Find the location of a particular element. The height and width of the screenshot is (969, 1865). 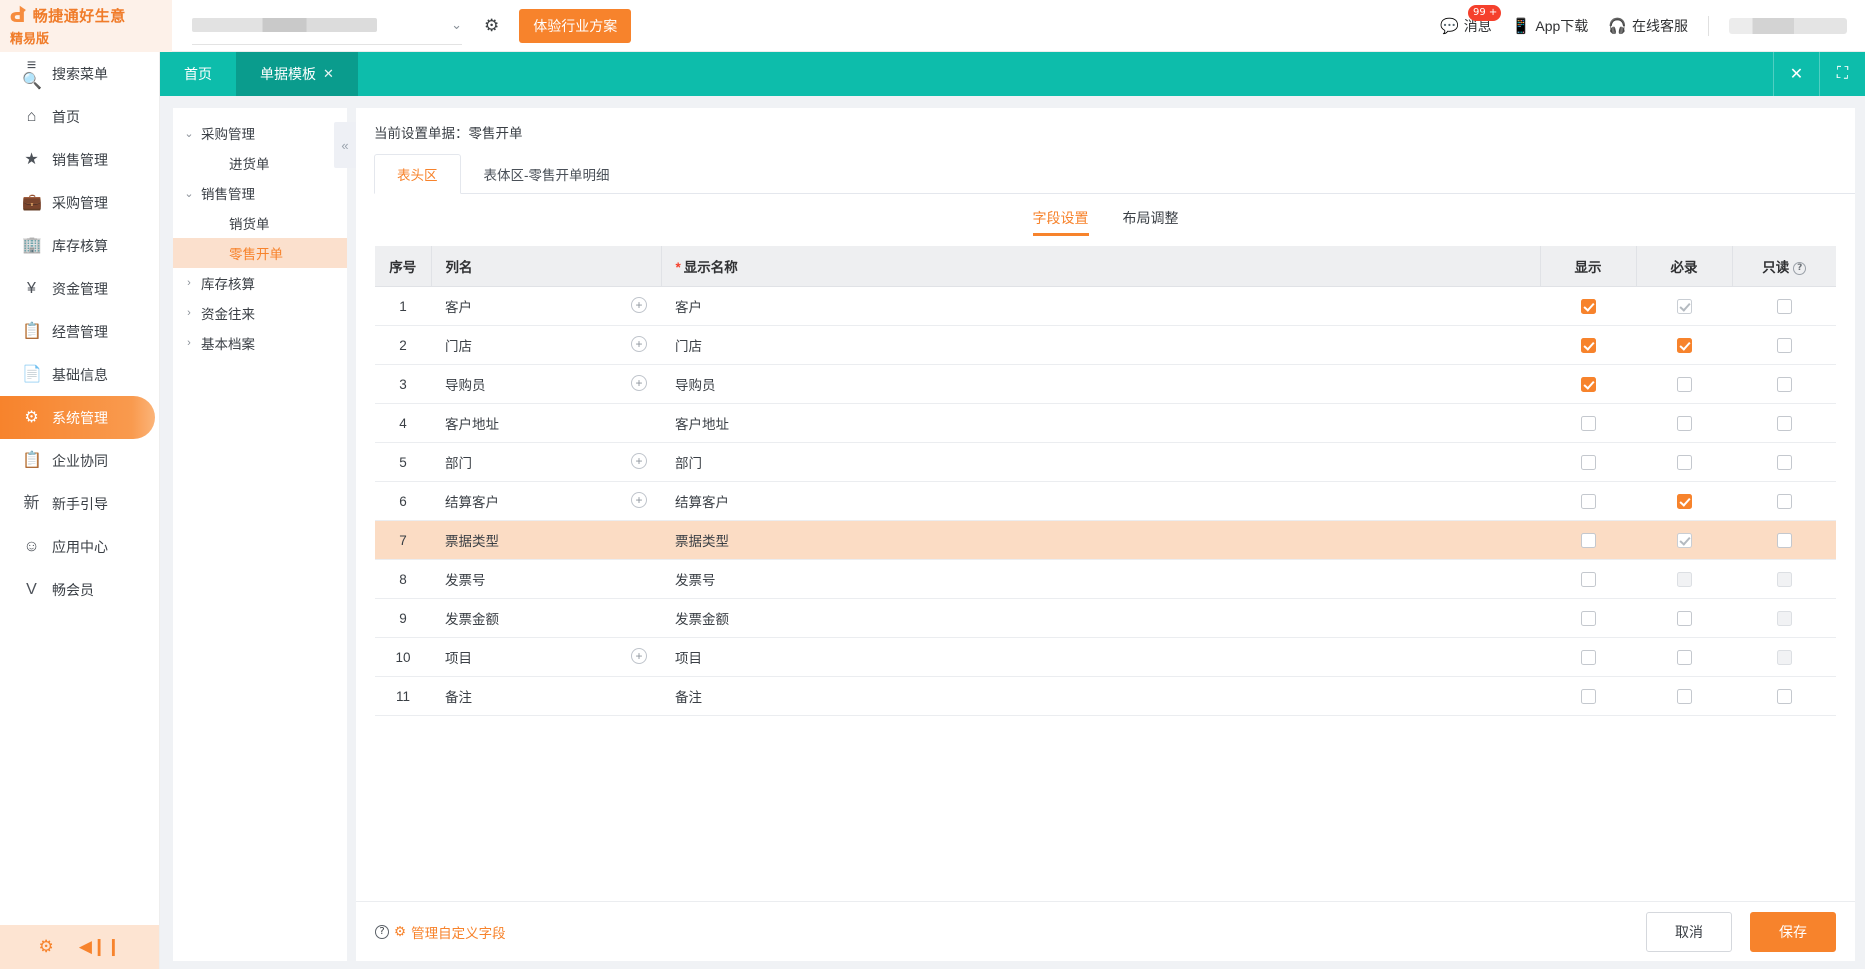

experience-solution-button: 体验行业方案 is located at coordinates (575, 25).